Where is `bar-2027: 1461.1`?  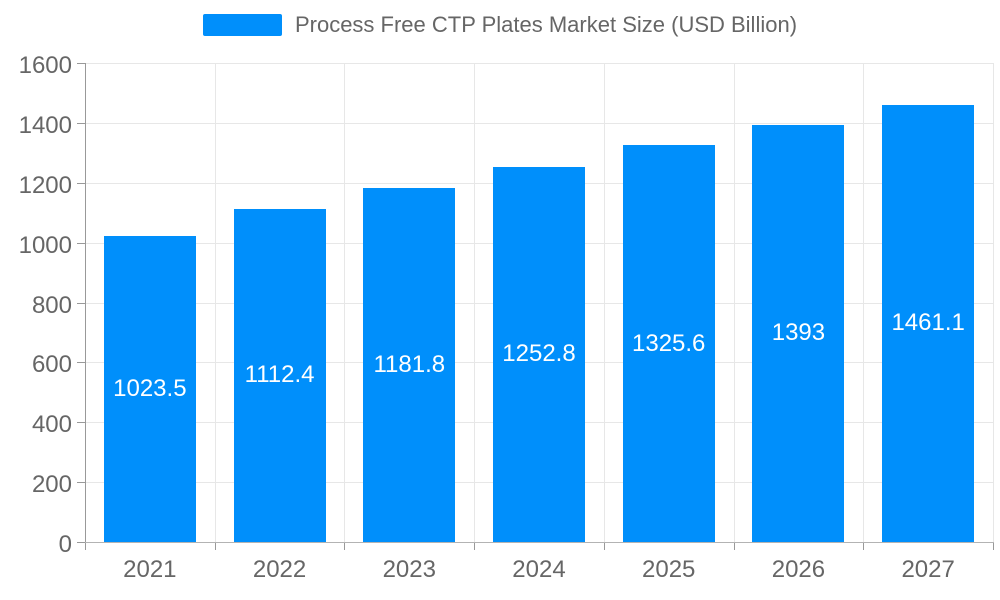
bar-2027: 1461.1 is located at coordinates (928, 323).